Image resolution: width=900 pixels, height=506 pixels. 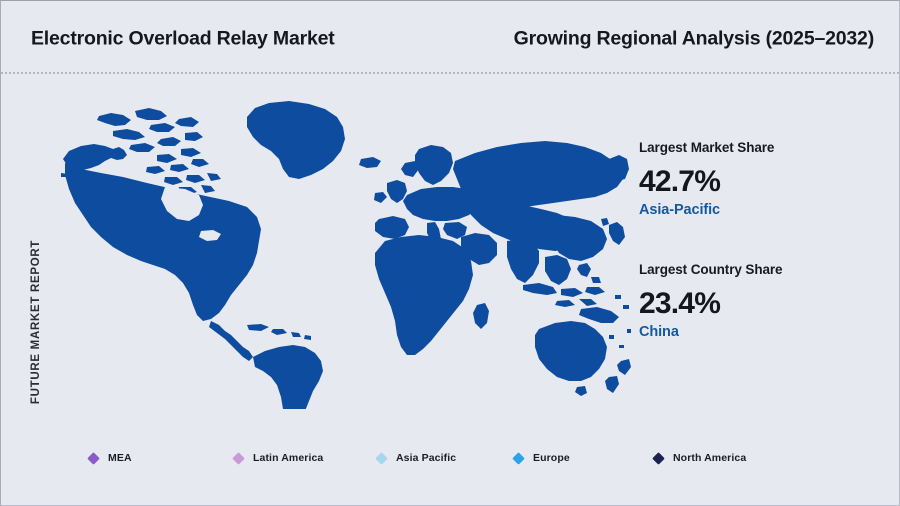 What do you see at coordinates (159, 151) in the screenshot?
I see `landmass-arctic-islands` at bounding box center [159, 151].